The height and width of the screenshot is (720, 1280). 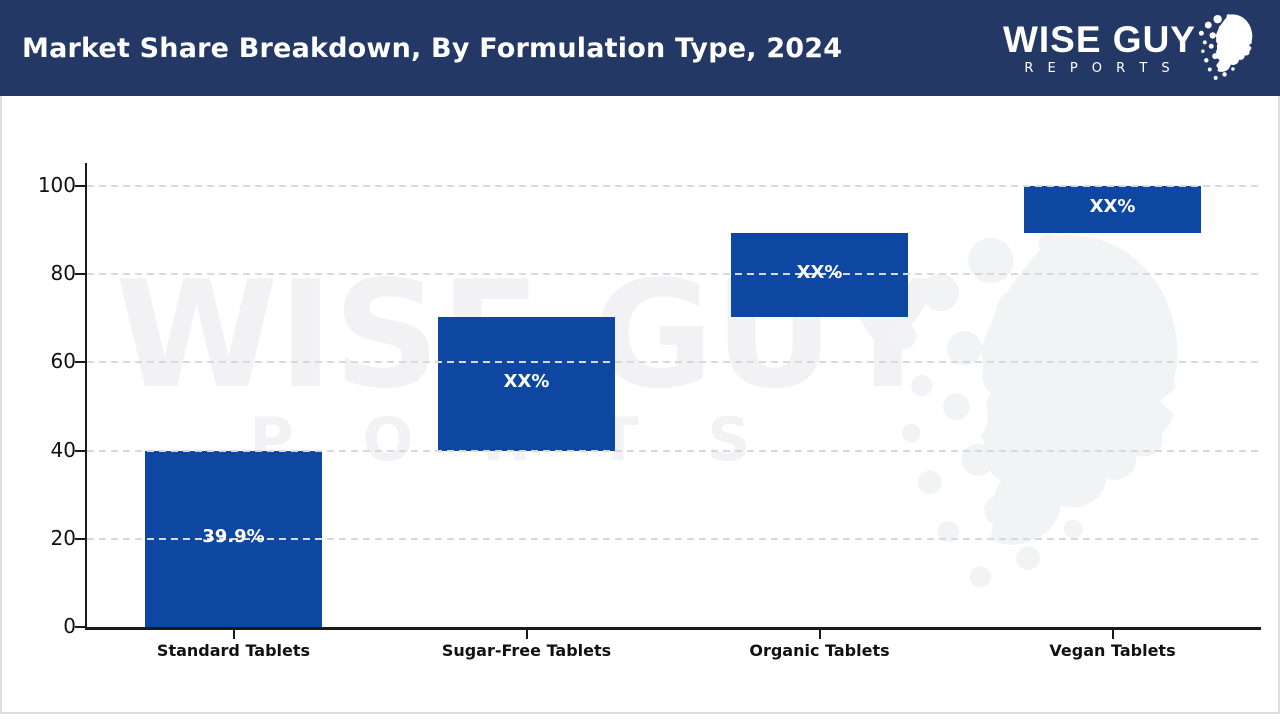 What do you see at coordinates (1099, 39) in the screenshot?
I see `logo-wordmark: WISE GUY` at bounding box center [1099, 39].